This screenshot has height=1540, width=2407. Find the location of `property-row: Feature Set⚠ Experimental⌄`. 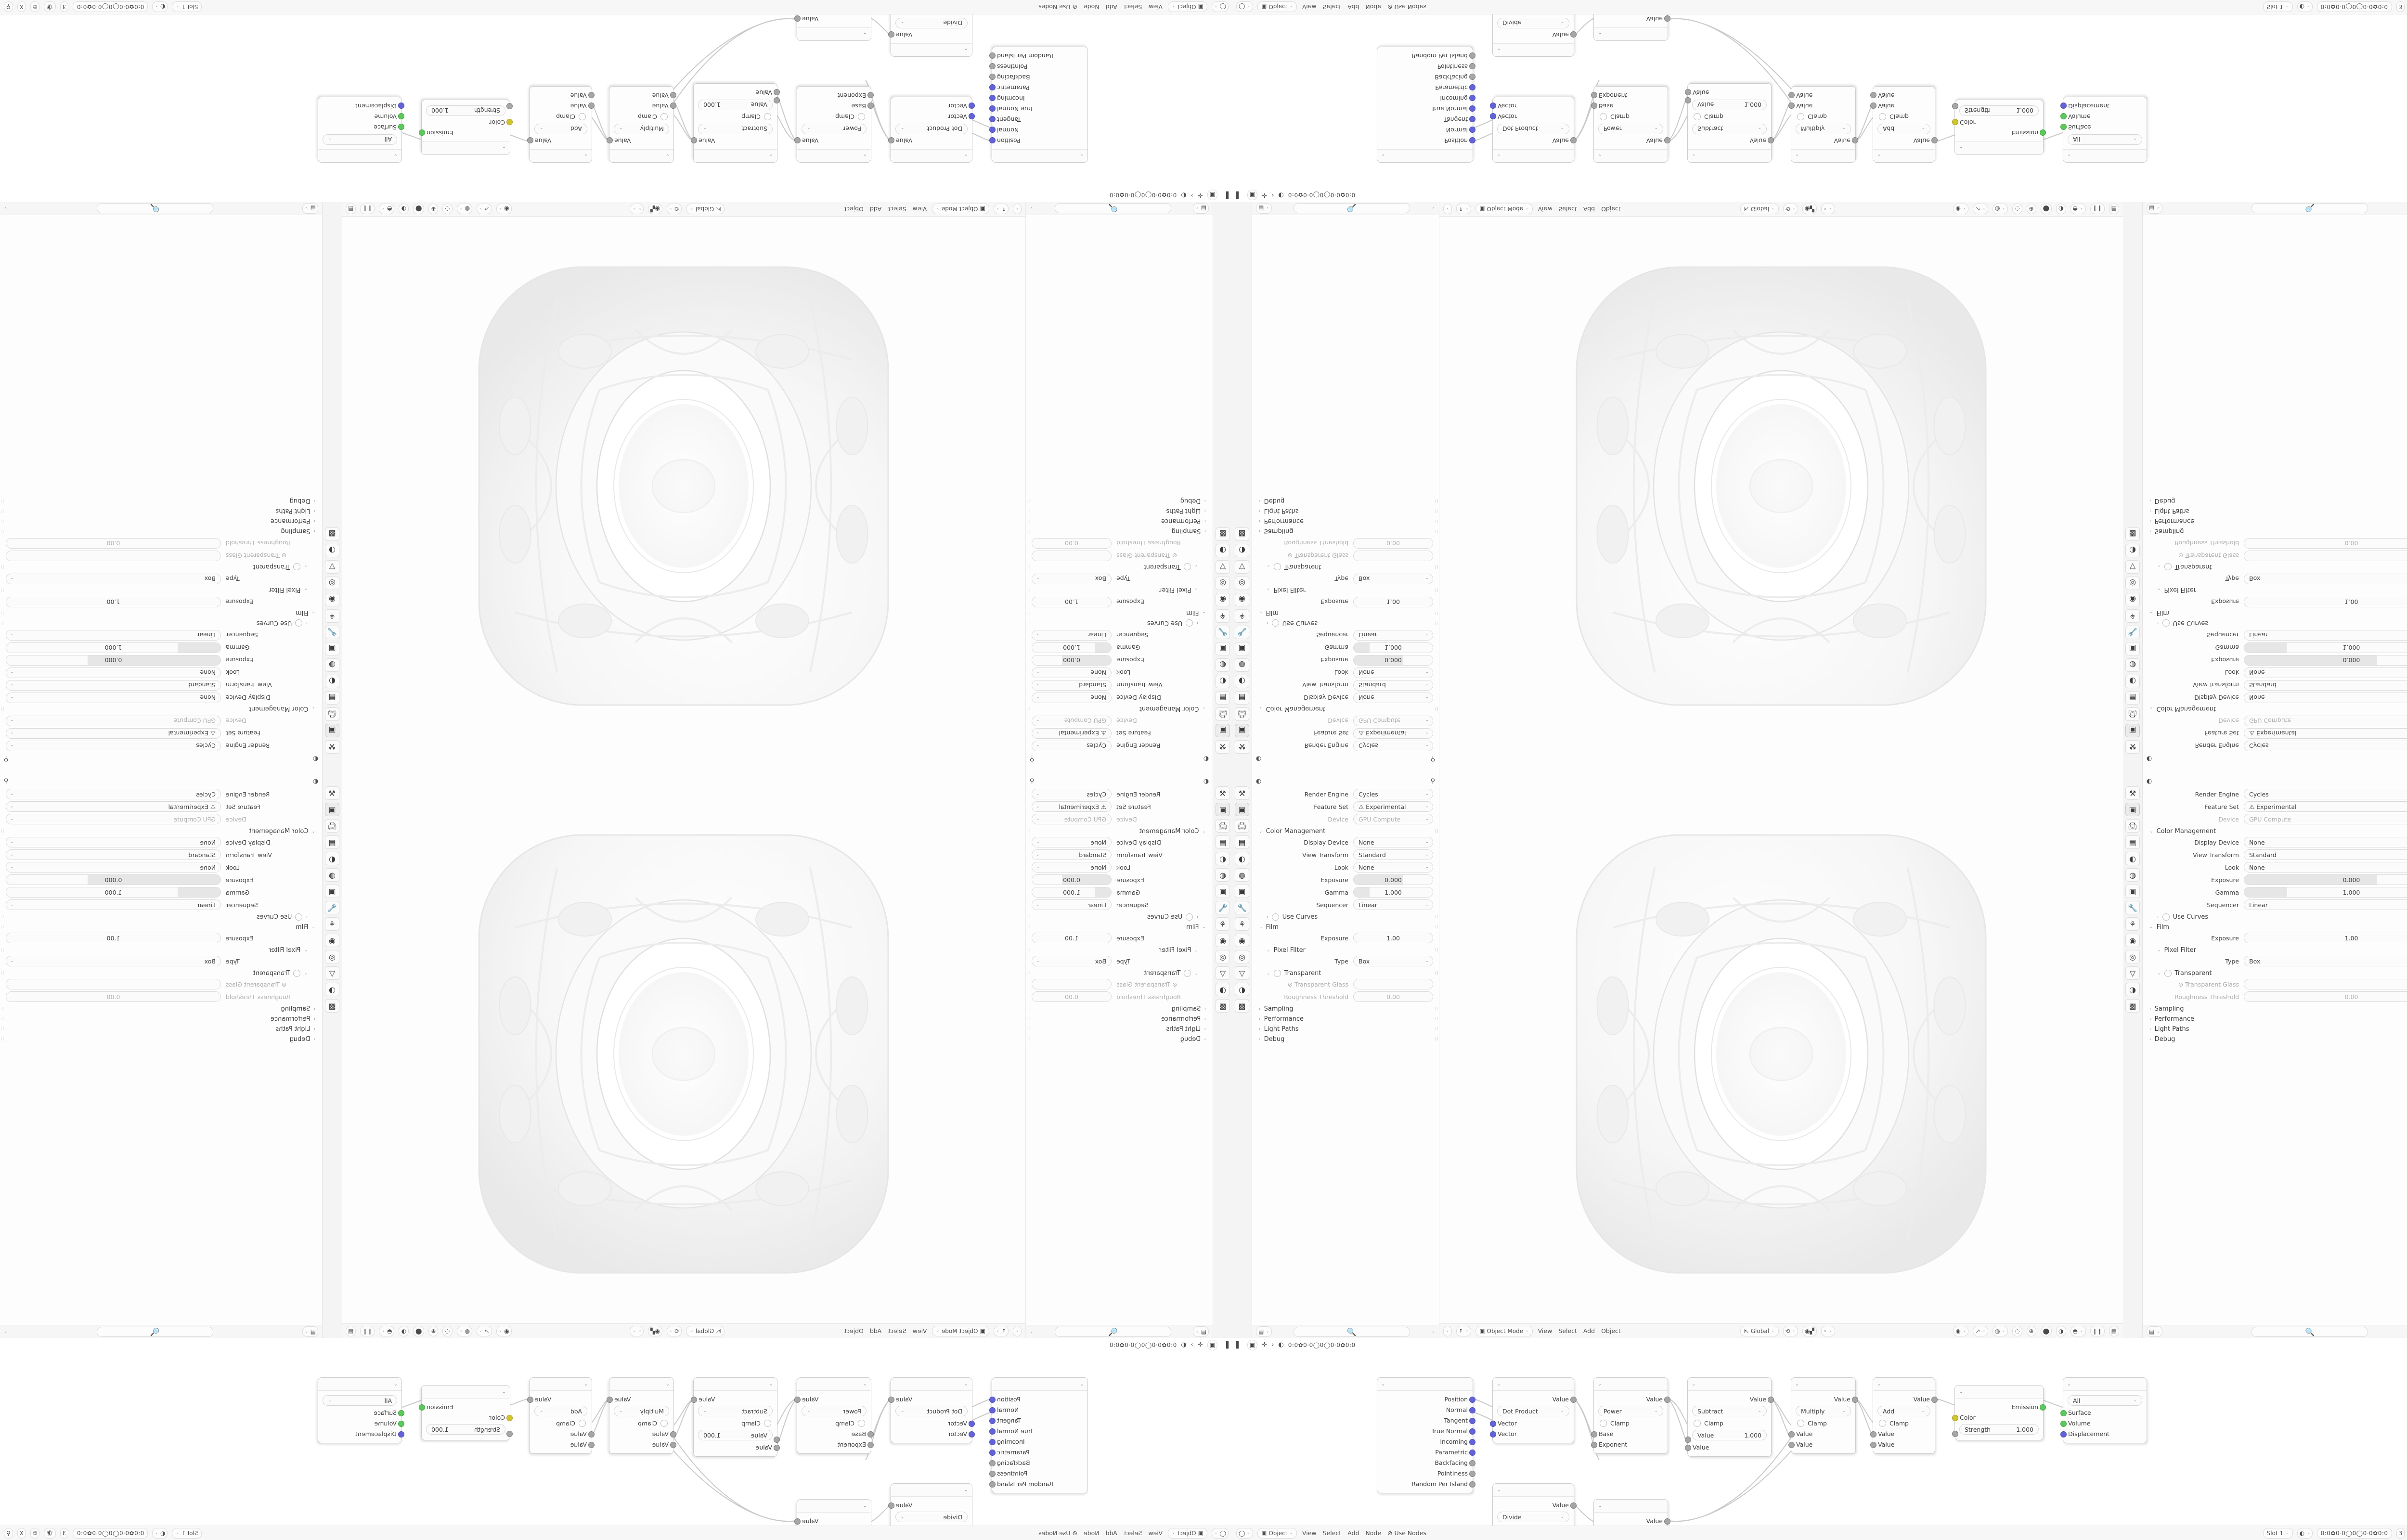

property-row: Feature Set⚠ Experimental⌄ is located at coordinates (164, 806).